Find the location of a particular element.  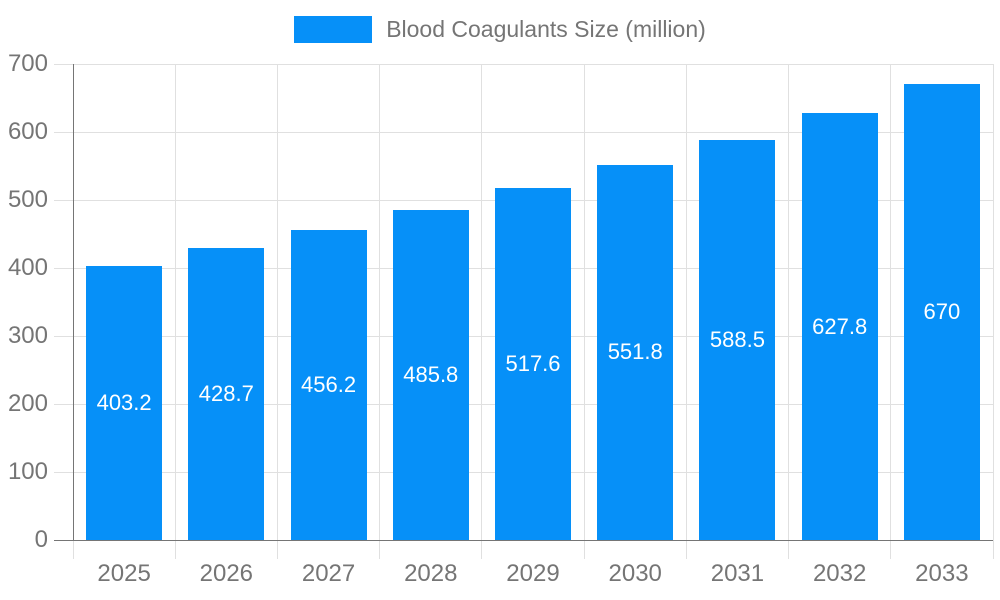

bar-2030 is located at coordinates (635, 352).